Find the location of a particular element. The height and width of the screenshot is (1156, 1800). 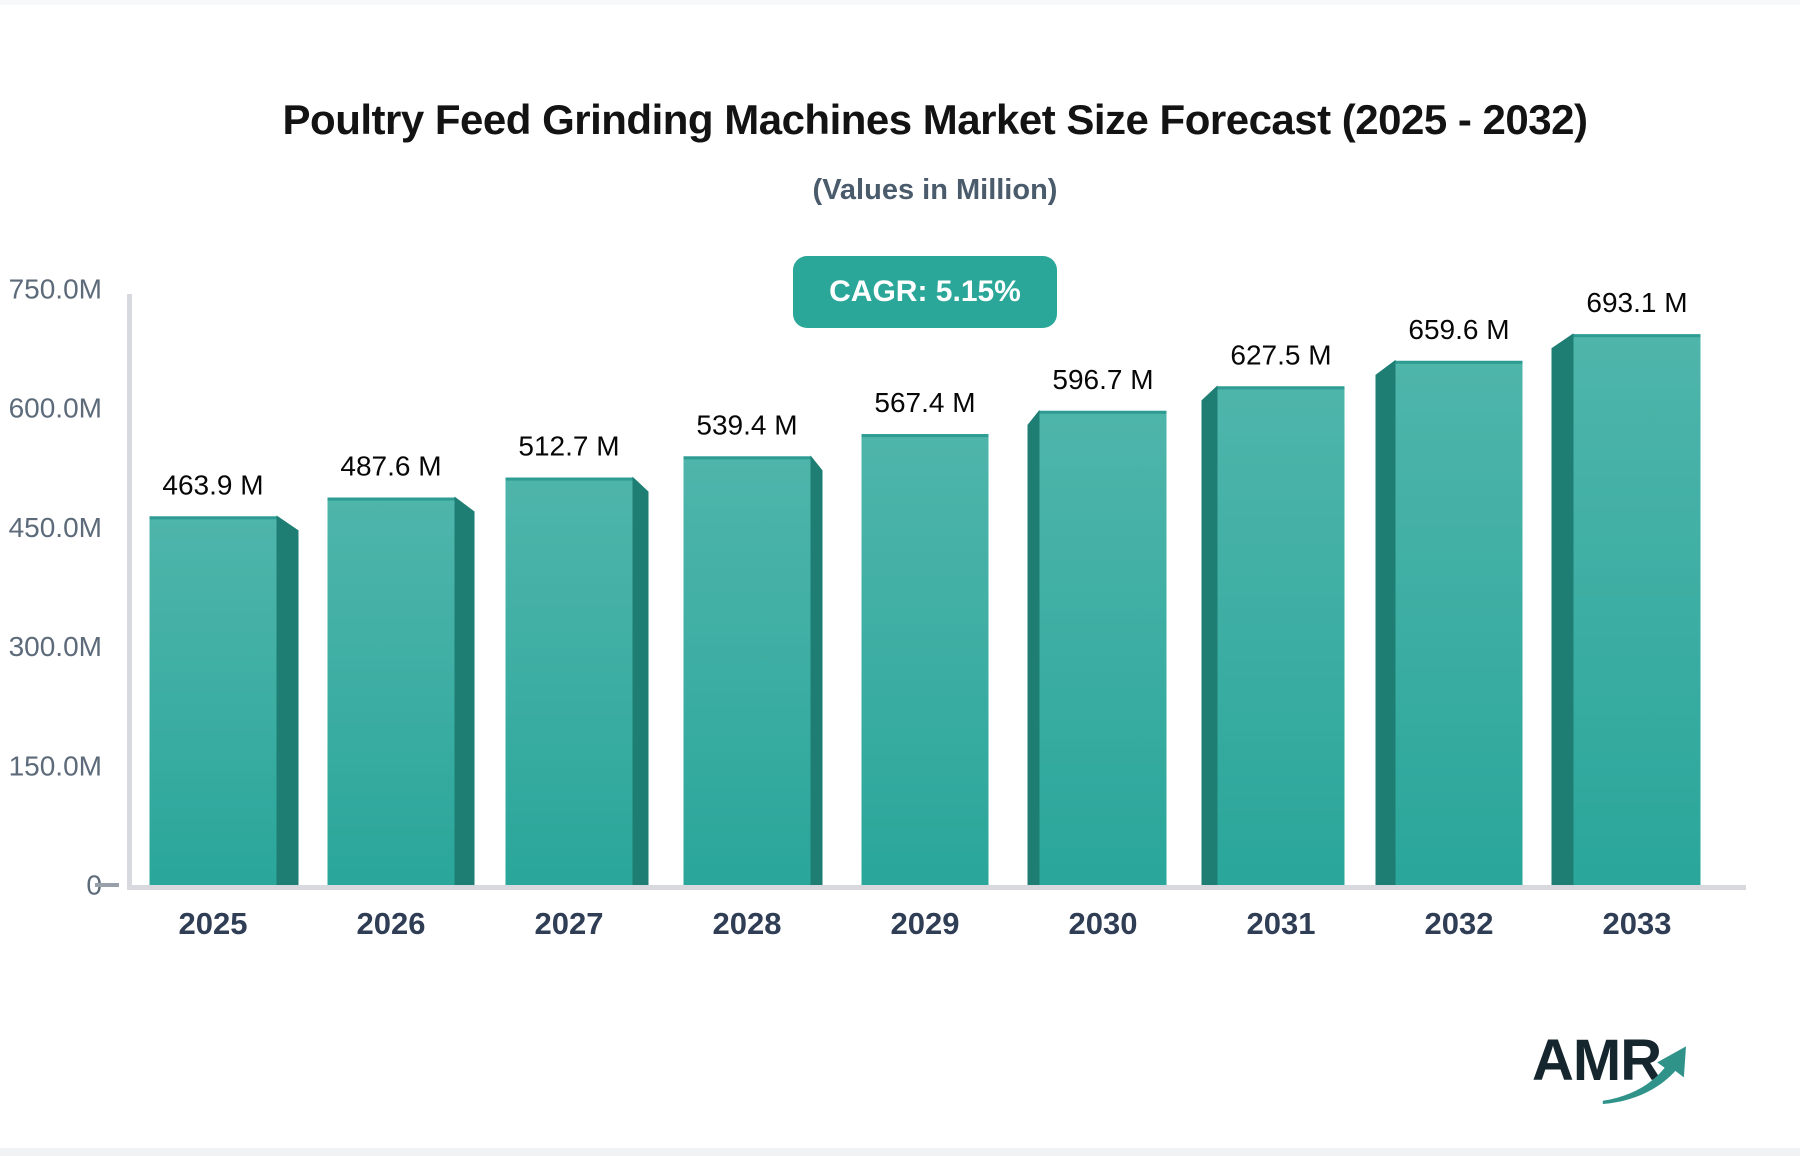

value-label-2027: 512.7 M is located at coordinates (568, 446).